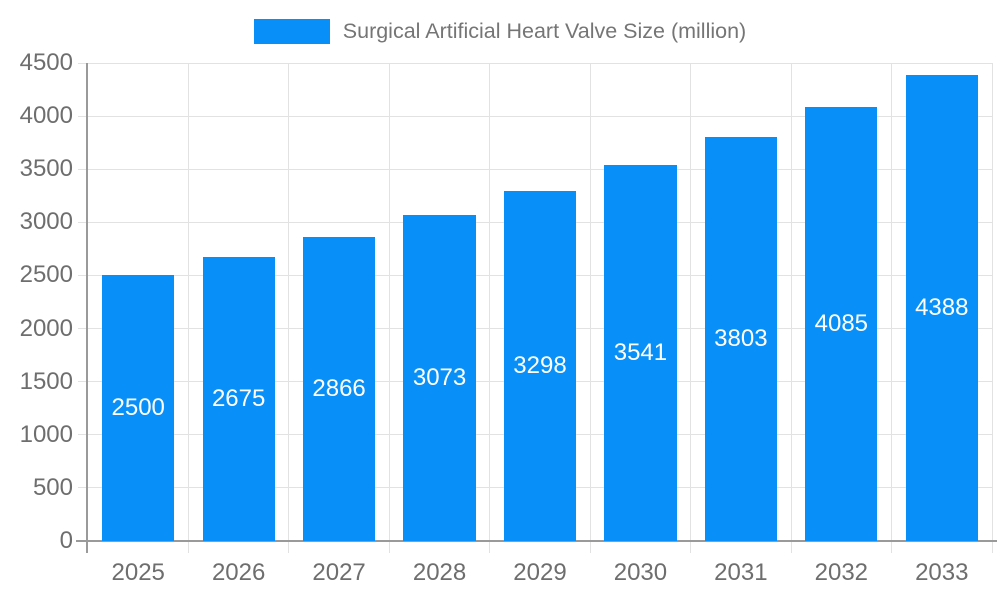 The image size is (1000, 600). What do you see at coordinates (640, 572) in the screenshot?
I see `x-tick-label: 2030` at bounding box center [640, 572].